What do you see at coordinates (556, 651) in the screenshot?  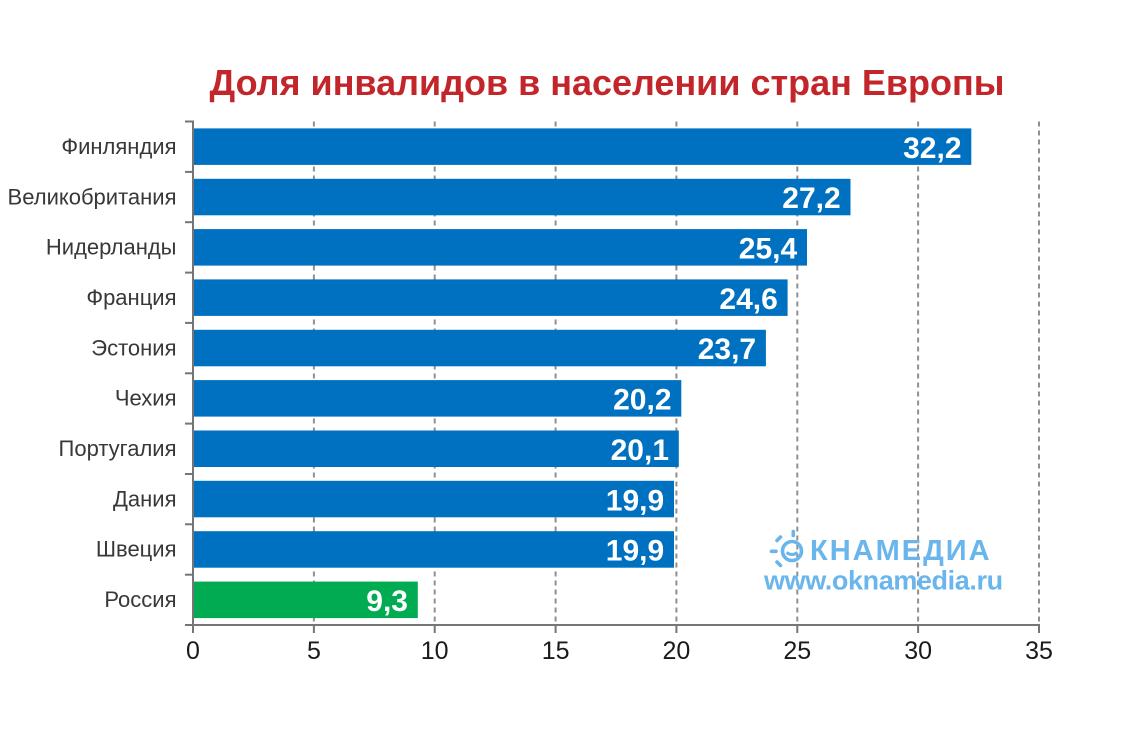 I see `svg-text: 15` at bounding box center [556, 651].